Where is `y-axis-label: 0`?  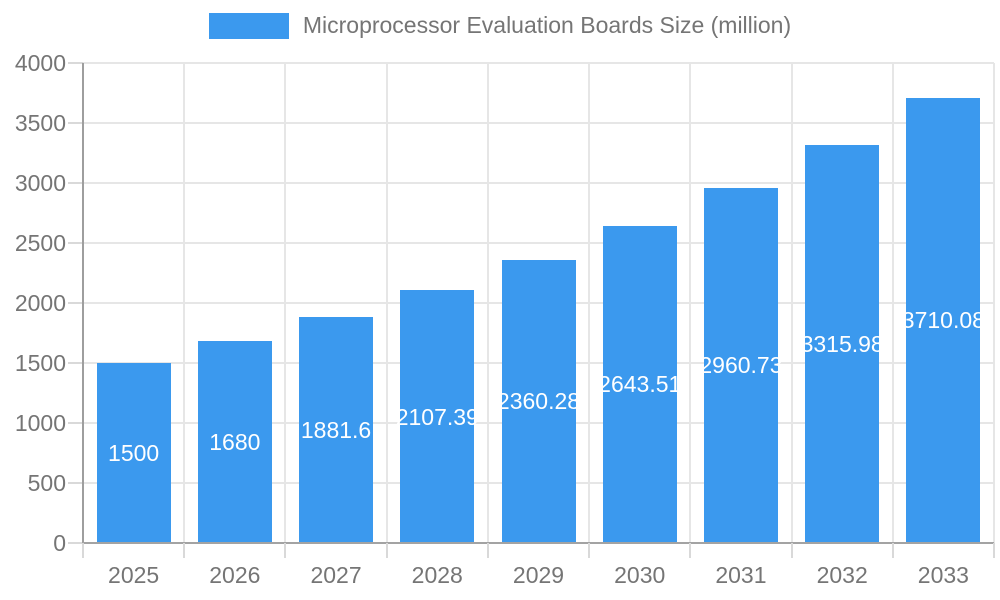 y-axis-label: 0 is located at coordinates (59, 543).